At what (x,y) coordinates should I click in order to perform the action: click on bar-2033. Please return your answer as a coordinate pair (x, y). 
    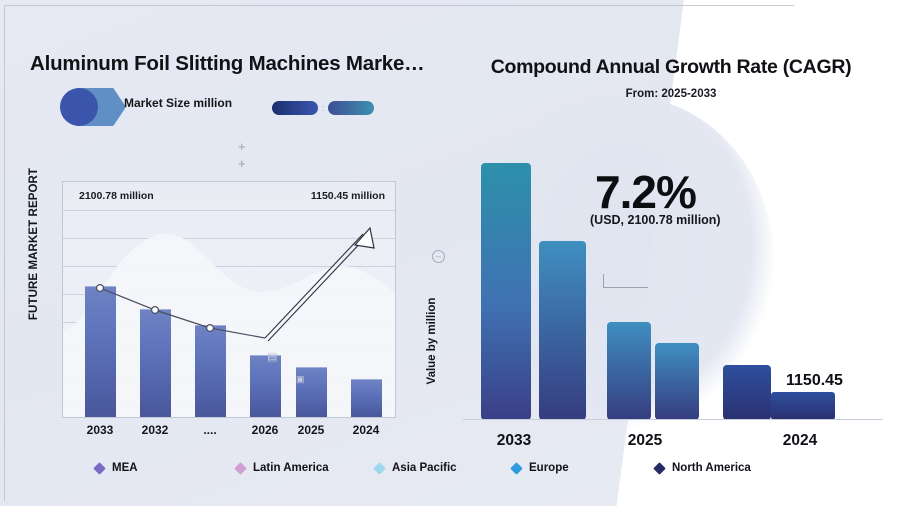
    Looking at the image, I should click on (100, 351).